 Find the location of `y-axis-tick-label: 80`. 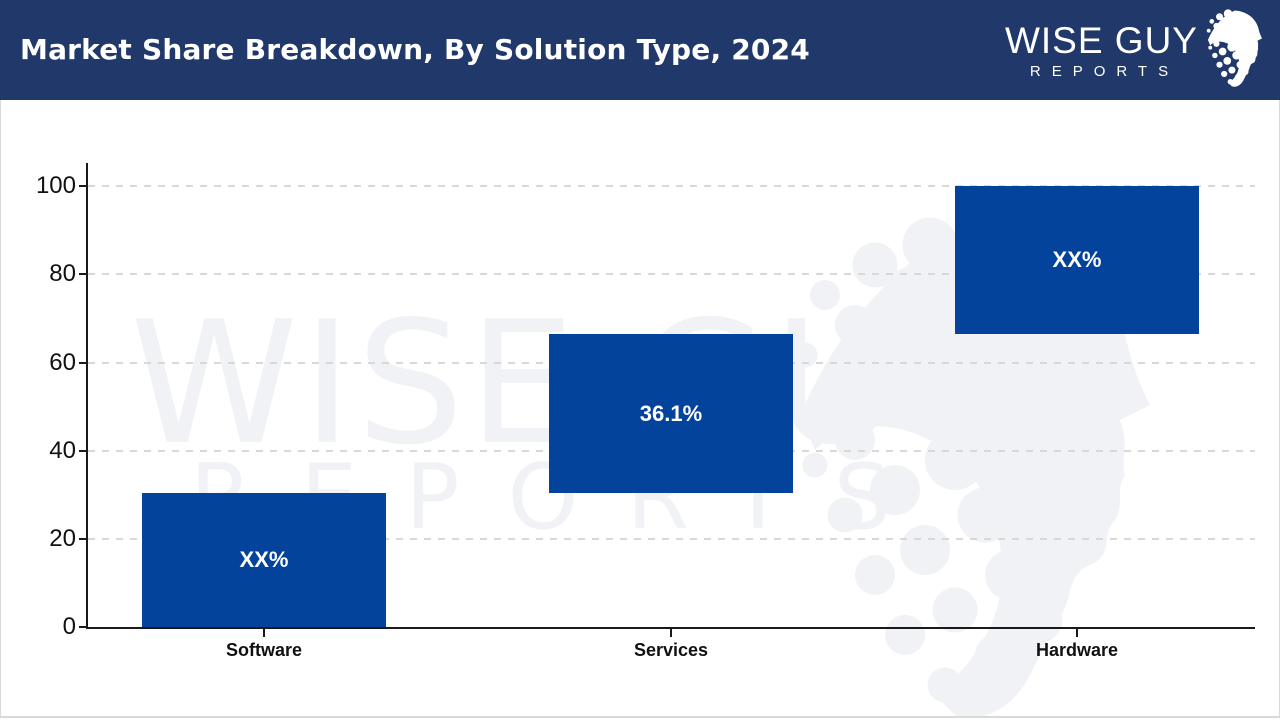

y-axis-tick-label: 80 is located at coordinates (62, 274).